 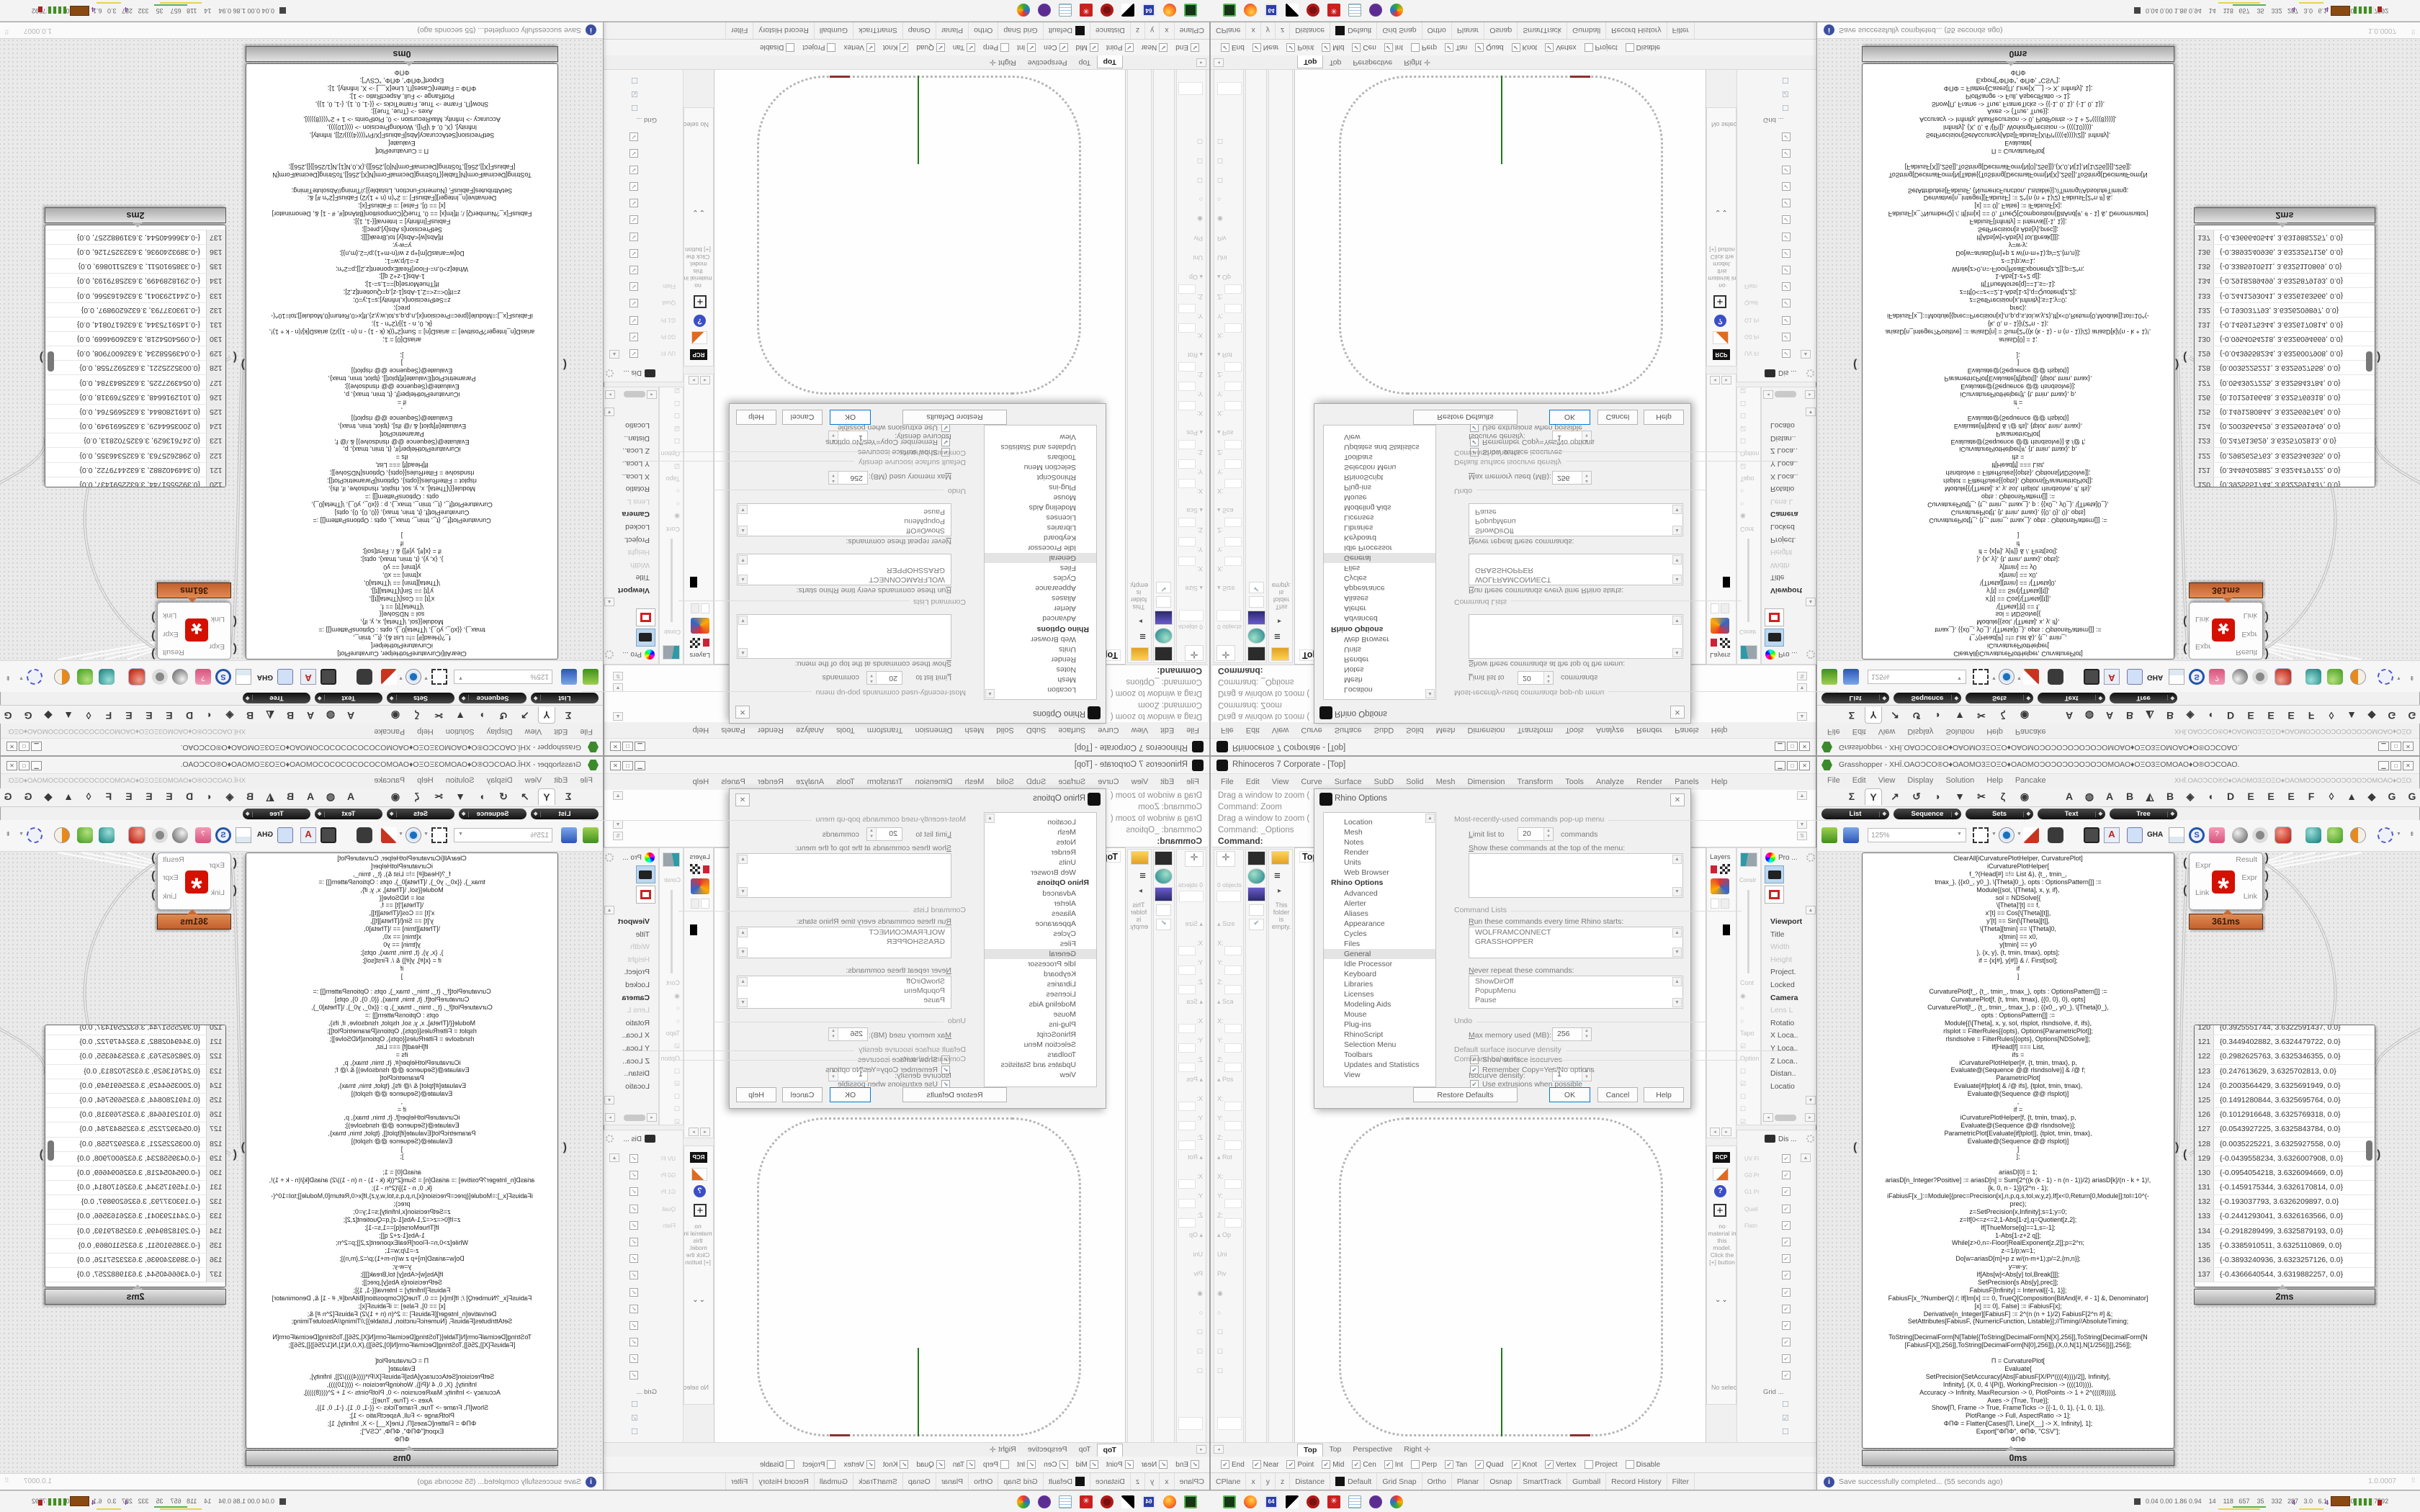 I want to click on camera-widget-icon, so click(x=364, y=677).